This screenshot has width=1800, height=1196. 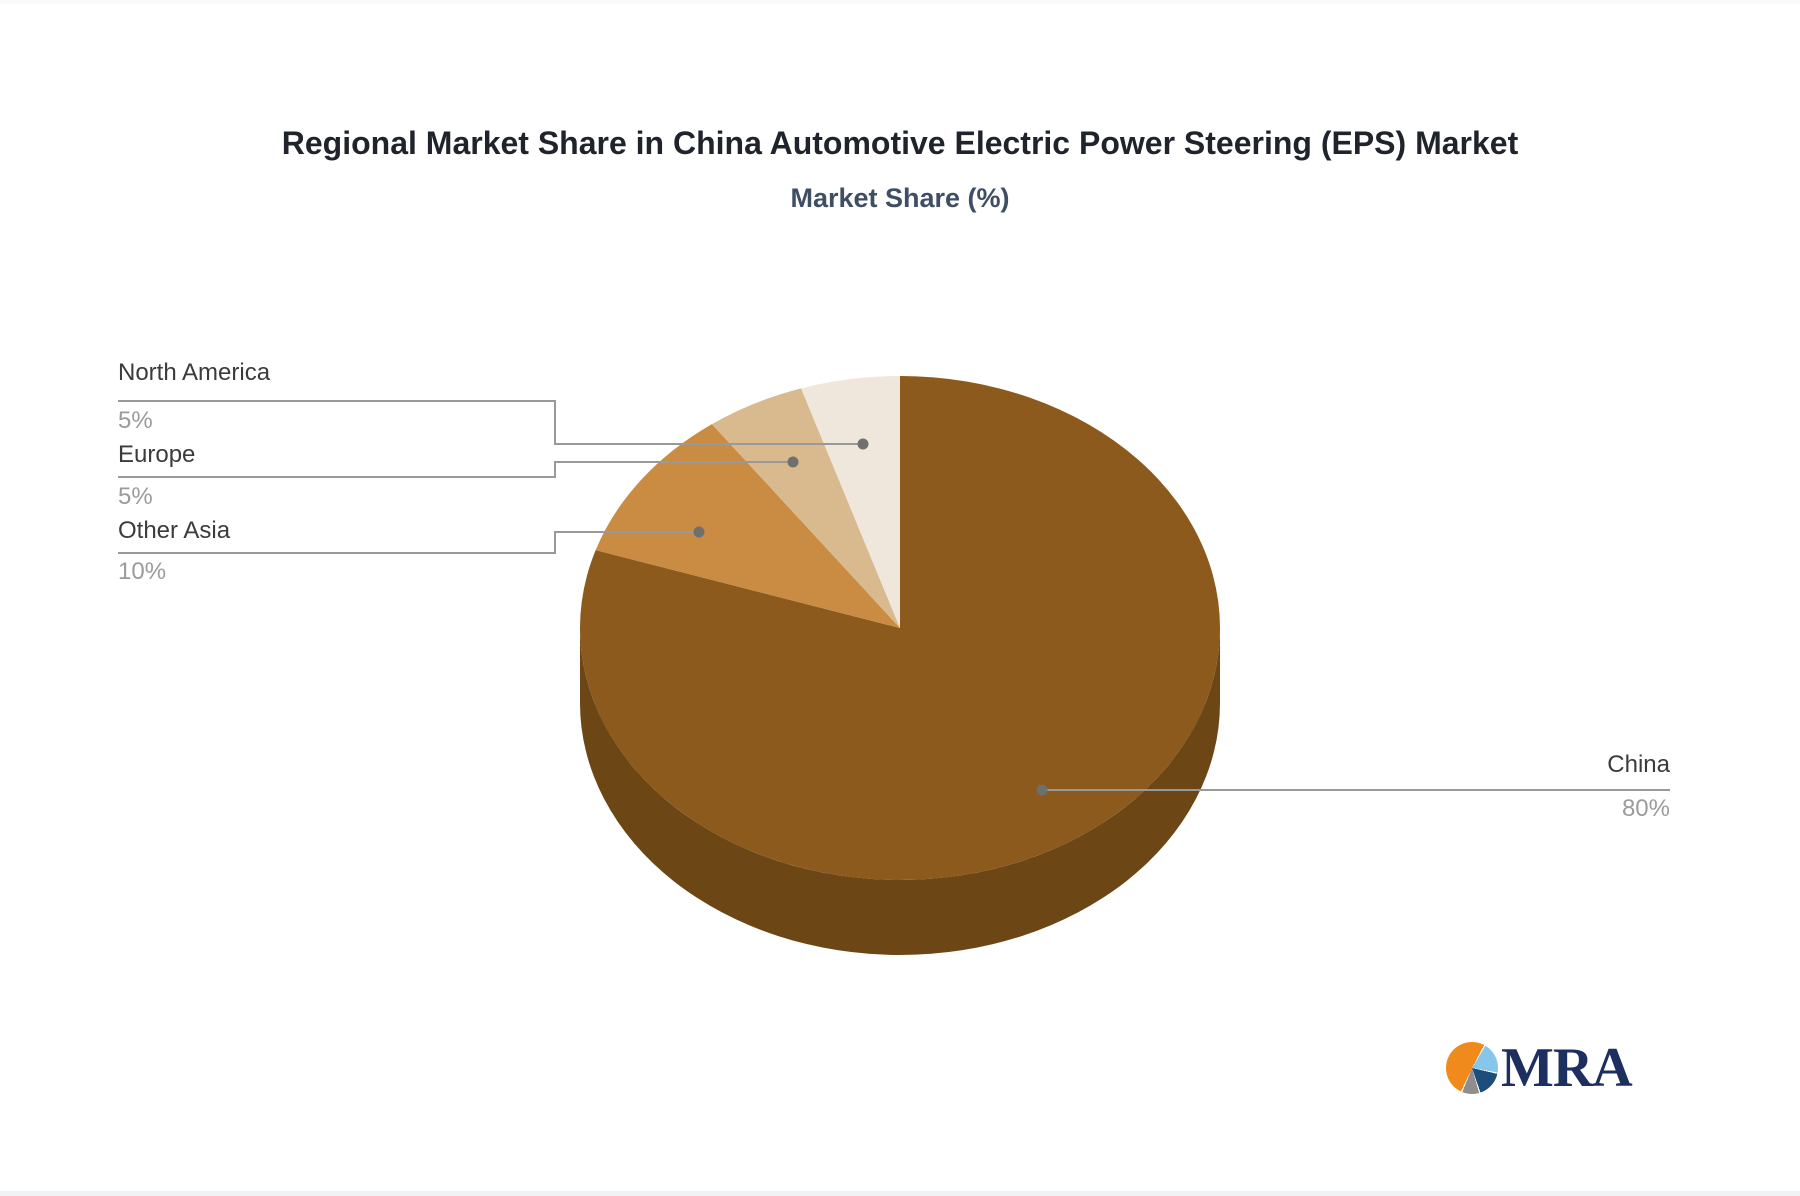 I want to click on chart-subtitle: Market Share (%), so click(x=900, y=198).